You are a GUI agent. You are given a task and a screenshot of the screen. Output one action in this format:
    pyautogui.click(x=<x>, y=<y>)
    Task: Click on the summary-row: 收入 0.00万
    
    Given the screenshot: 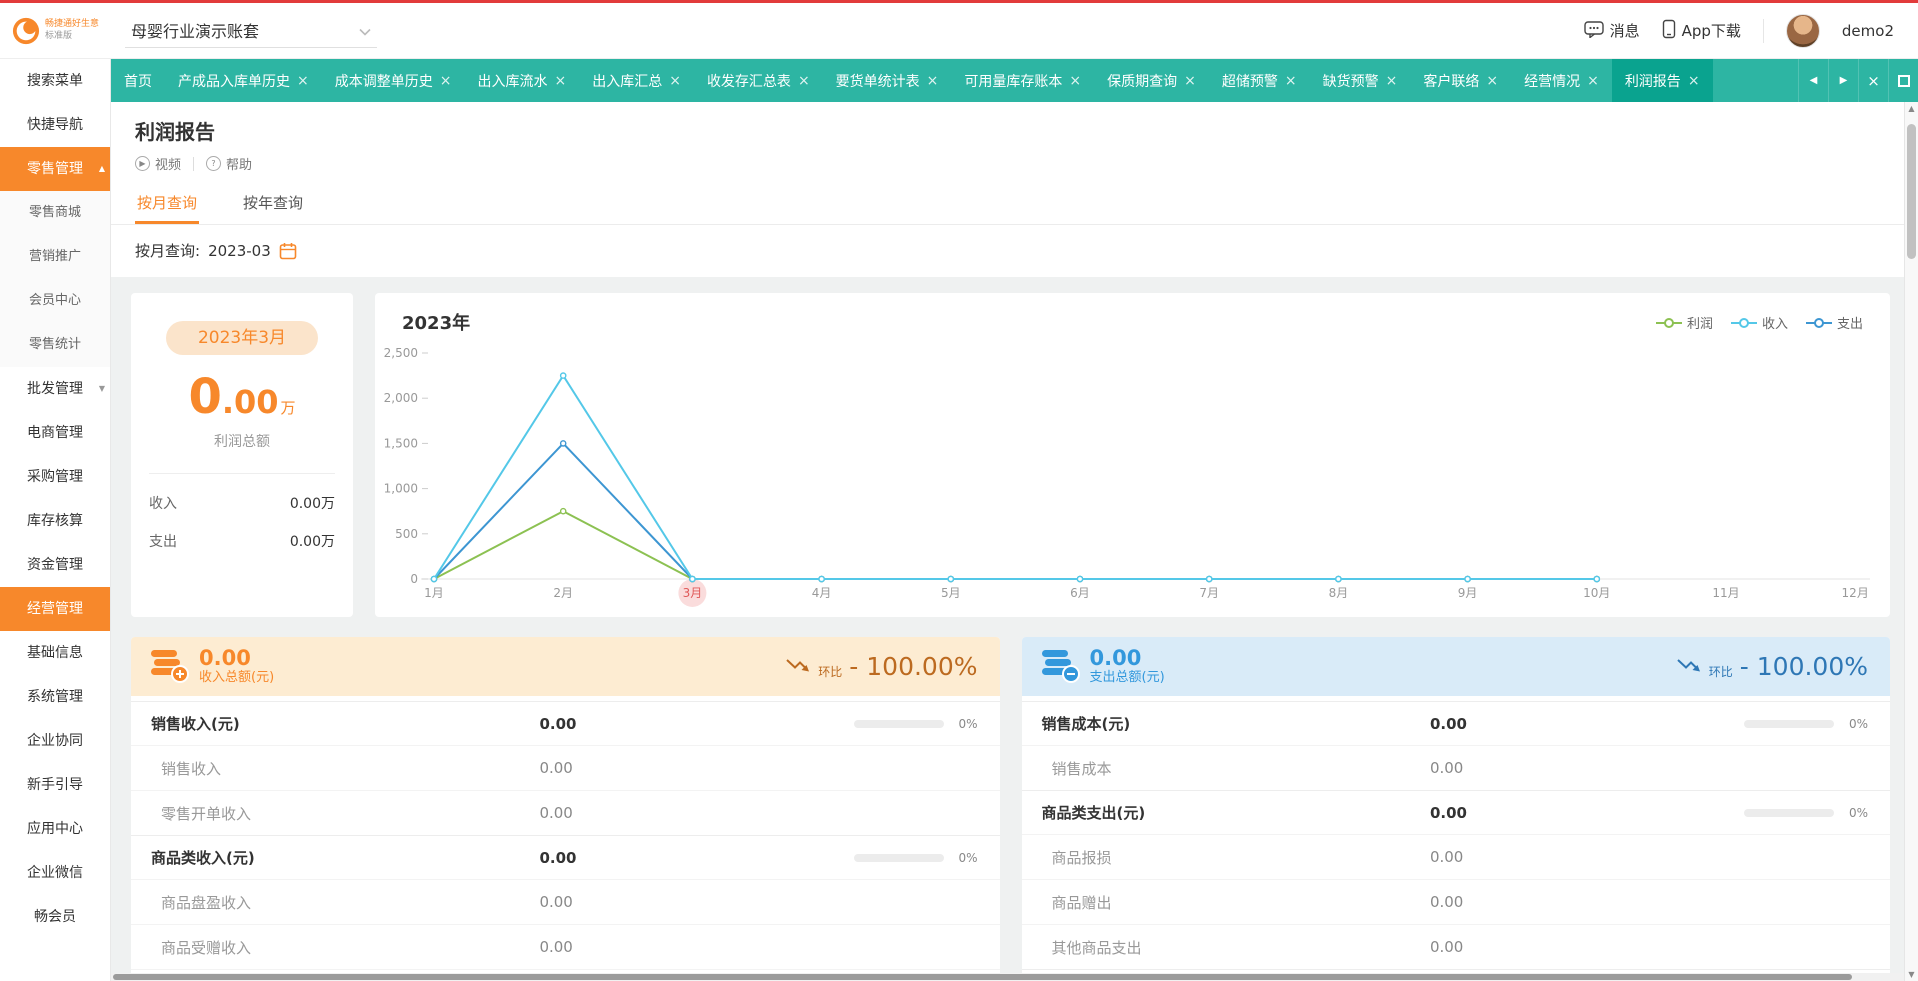 What is the action you would take?
    pyautogui.click(x=242, y=503)
    